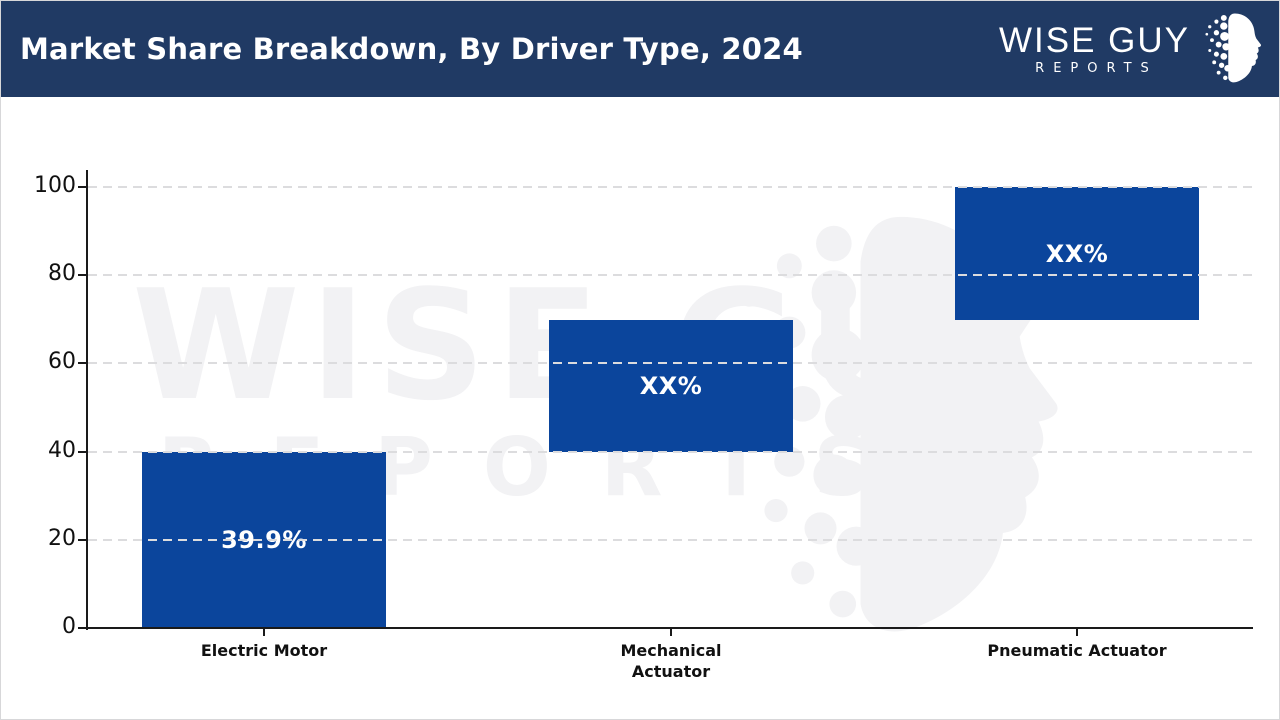 This screenshot has height=720, width=1280. Describe the element at coordinates (69, 626) in the screenshot. I see `y-tick-label: 0` at that location.